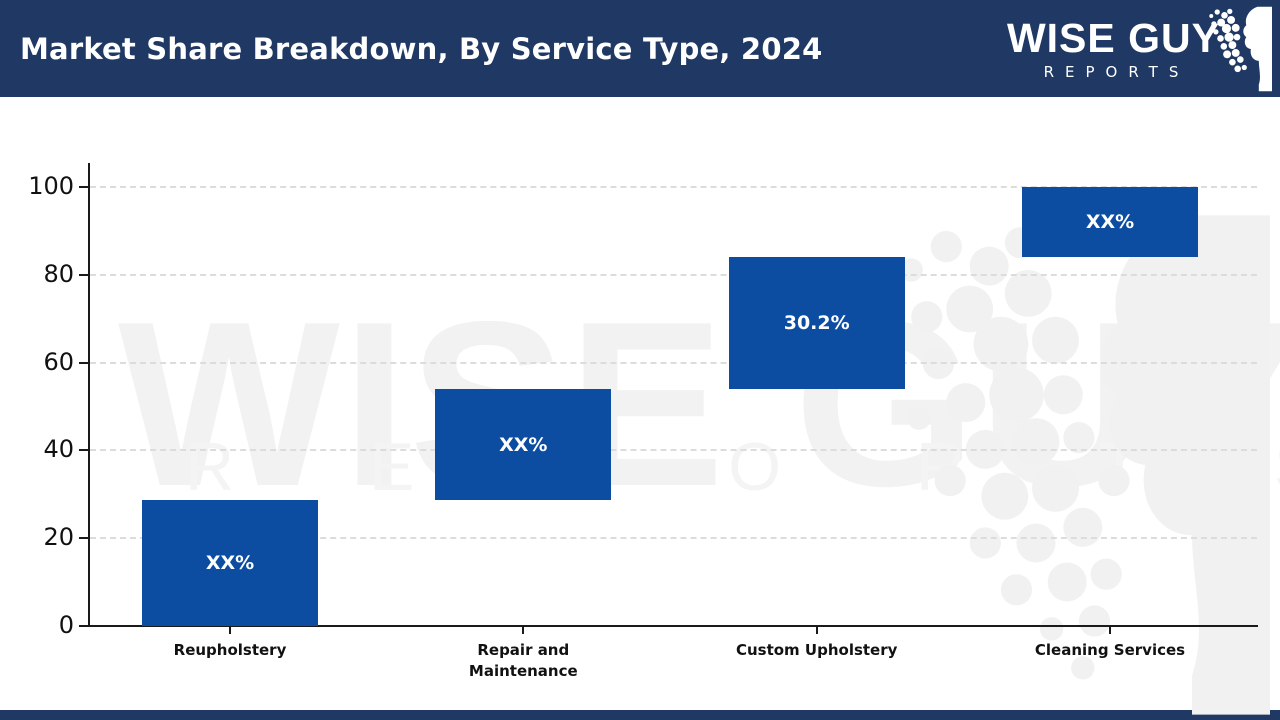 The image size is (1280, 720). I want to click on bar-value-label-3: XX%, so click(1110, 221).